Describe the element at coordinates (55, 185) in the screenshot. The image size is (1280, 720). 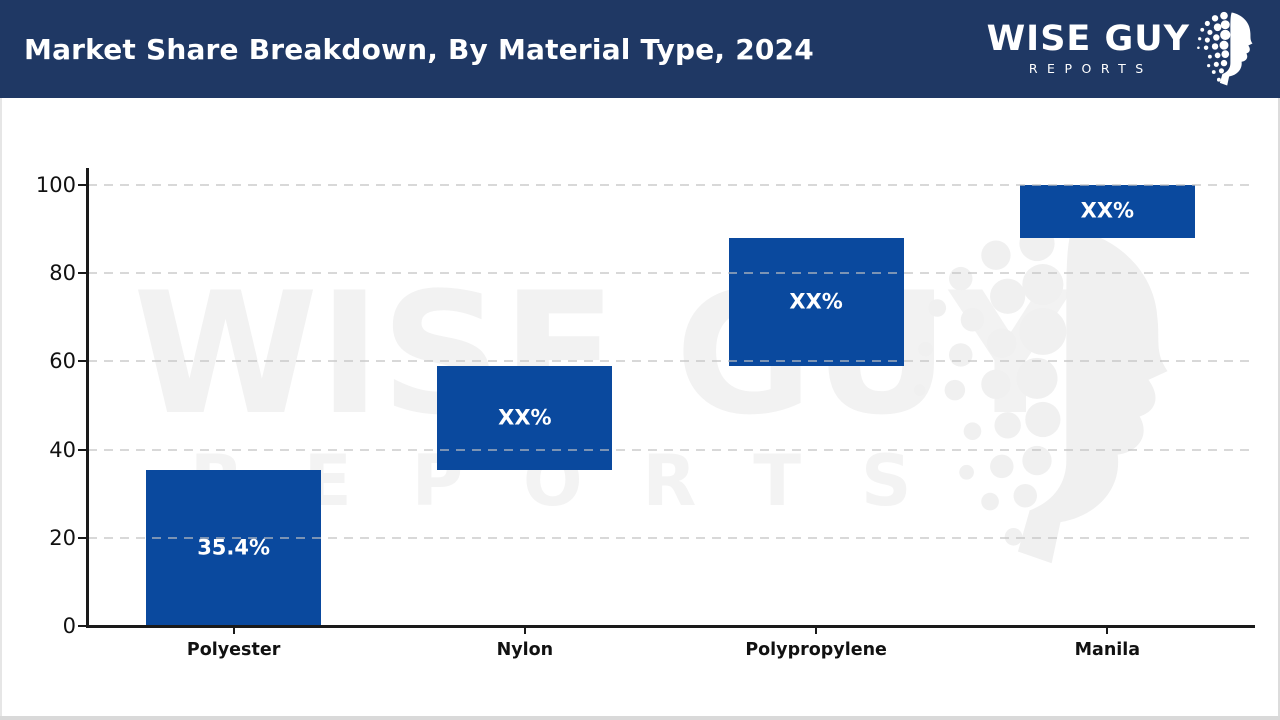
I see `y-tick-label-100: 100` at that location.